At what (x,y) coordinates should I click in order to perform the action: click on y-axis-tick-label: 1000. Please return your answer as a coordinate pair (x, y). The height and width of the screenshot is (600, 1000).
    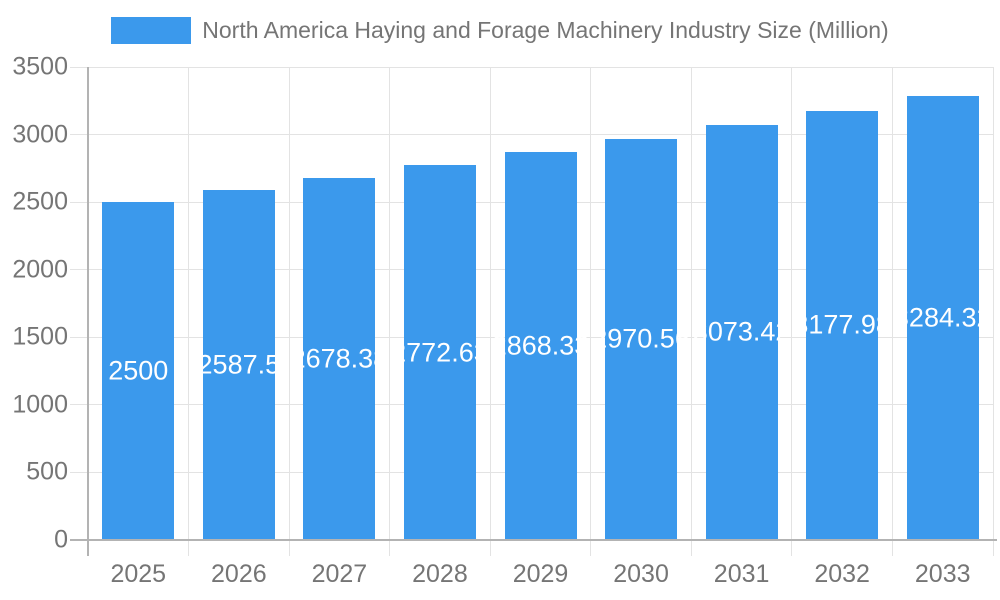
    Looking at the image, I should click on (40, 404).